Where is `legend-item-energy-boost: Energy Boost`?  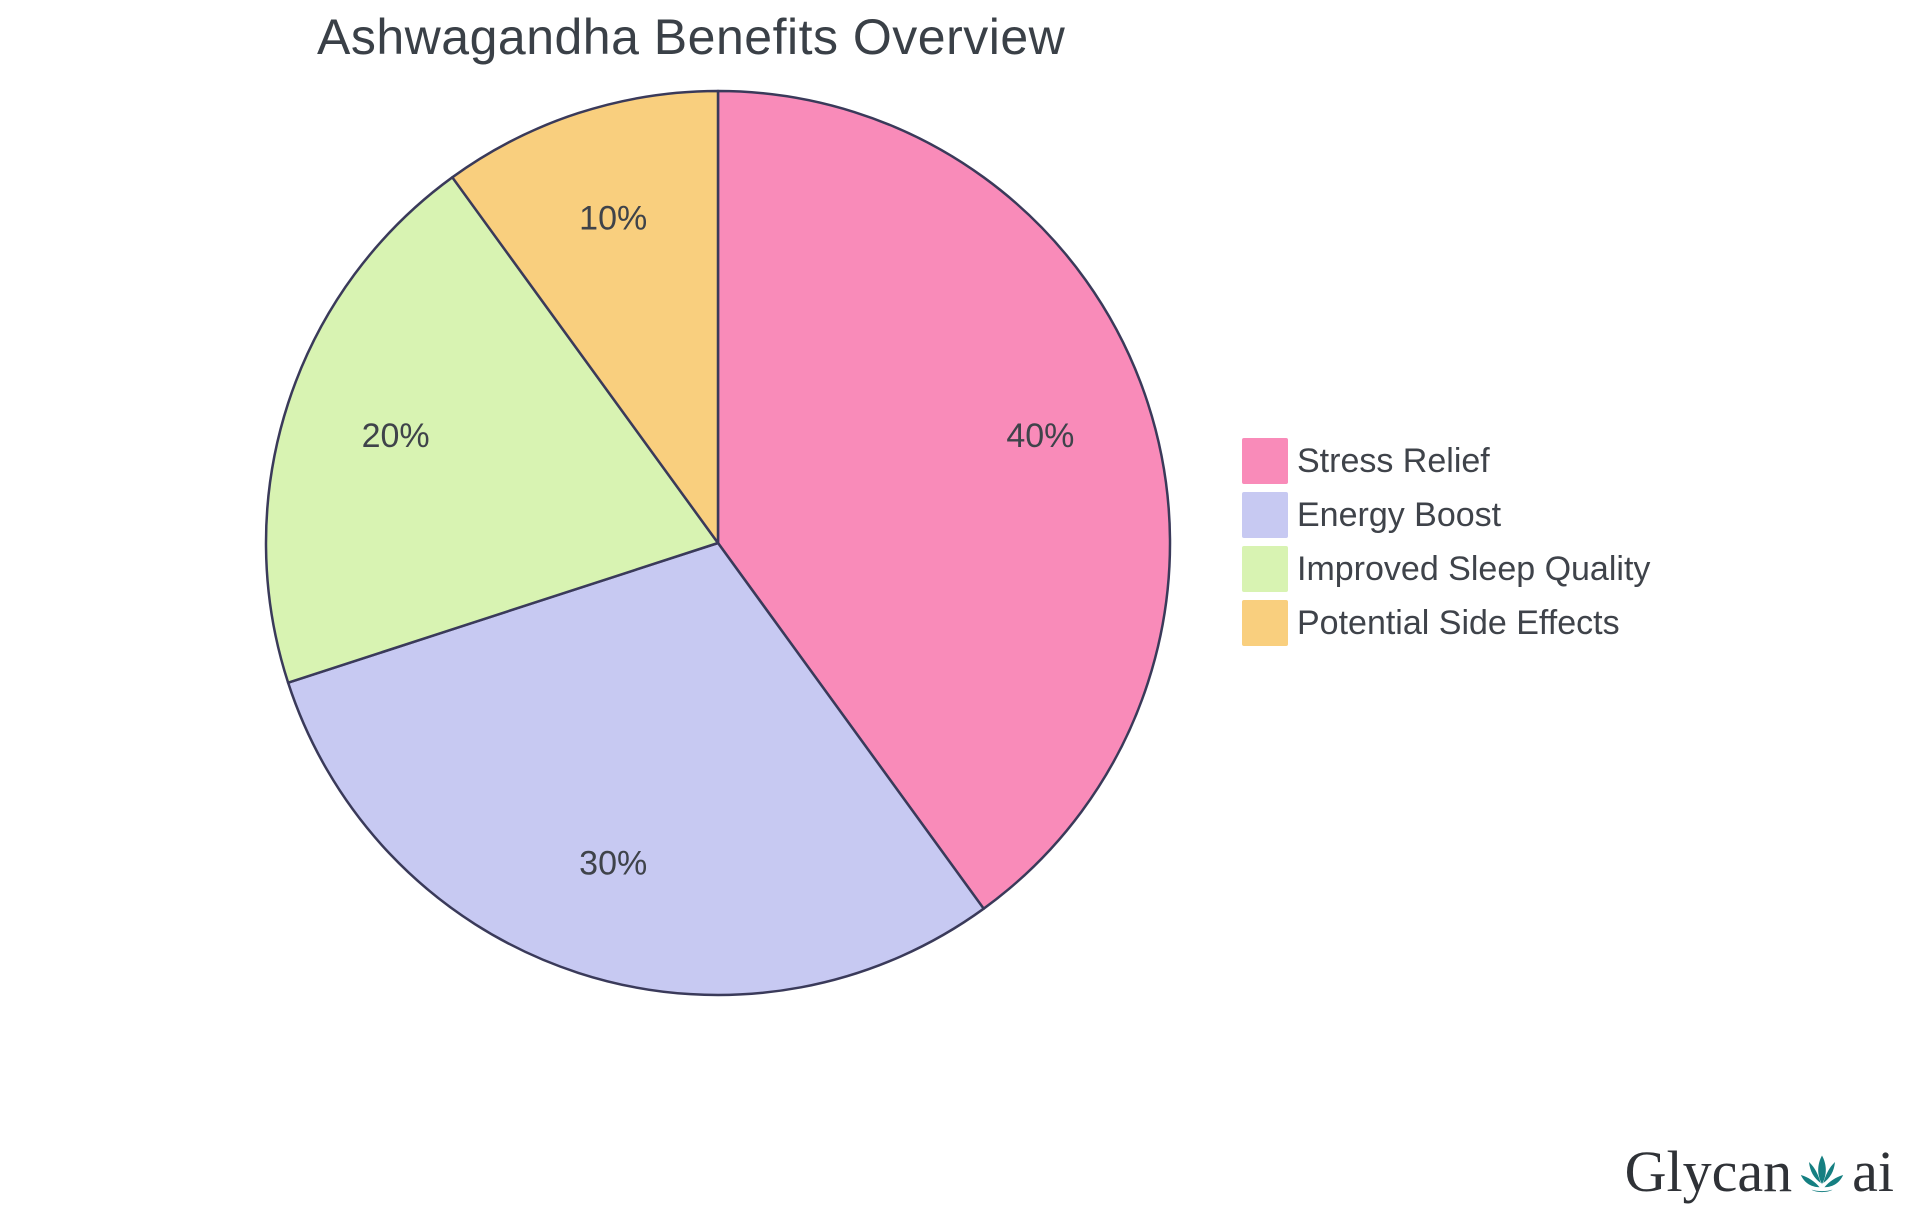
legend-item-energy-boost: Energy Boost is located at coordinates (1446, 515).